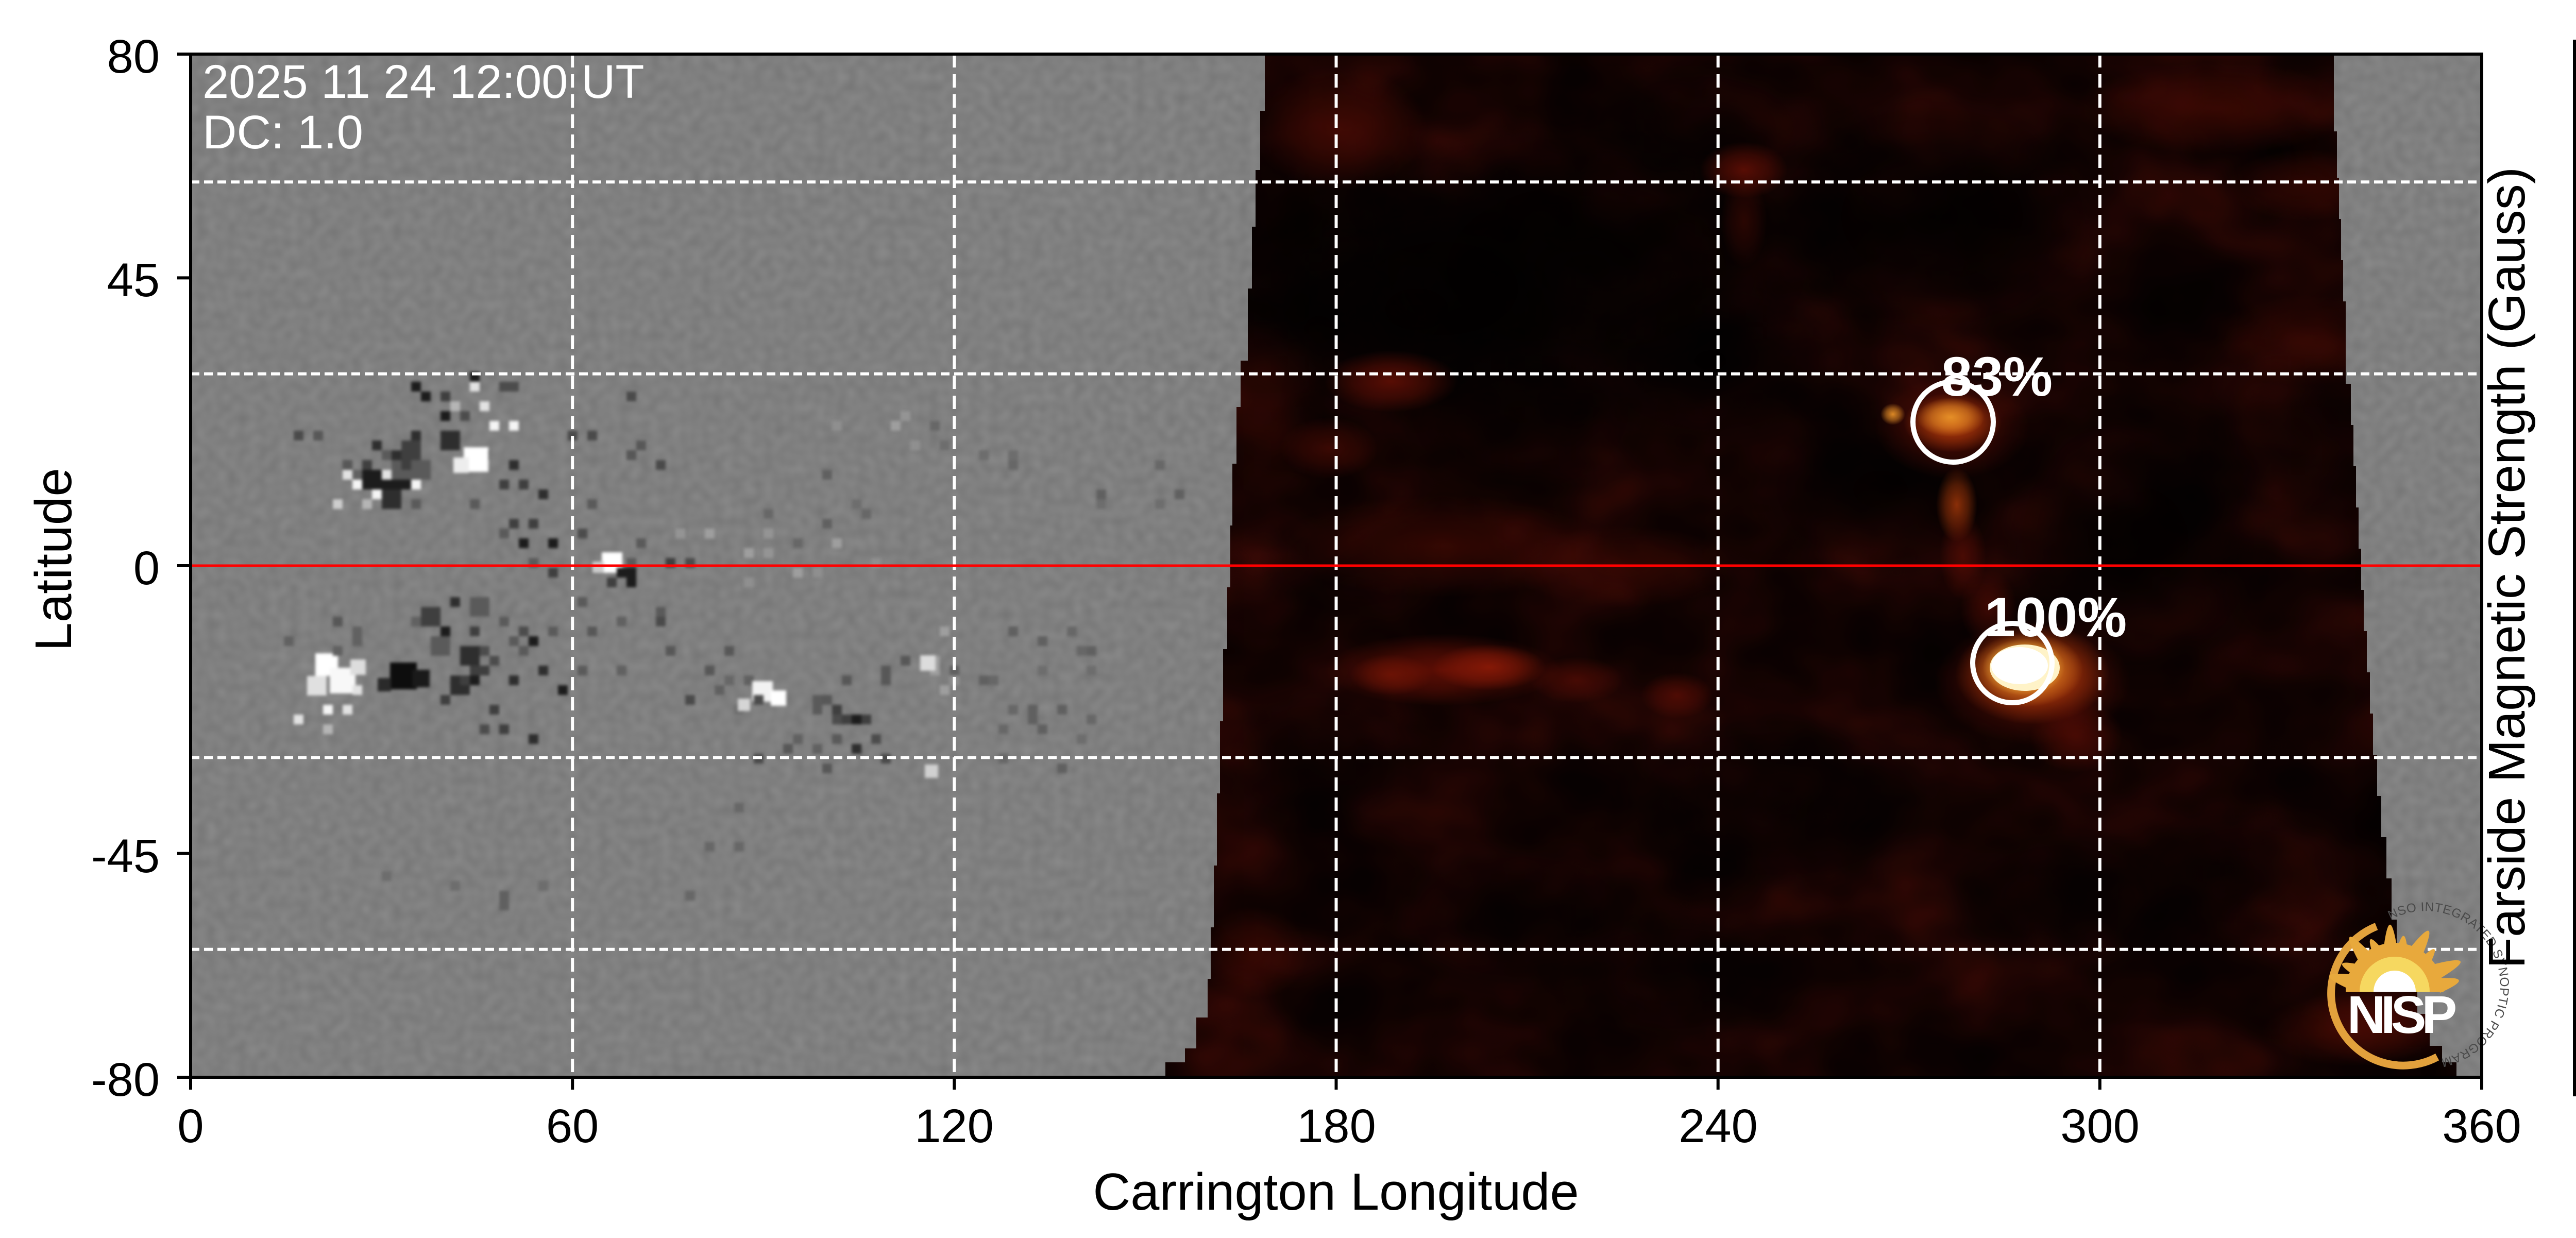 The image size is (2576, 1238). Describe the element at coordinates (954, 1126) in the screenshot. I see `svg-text: 120` at that location.